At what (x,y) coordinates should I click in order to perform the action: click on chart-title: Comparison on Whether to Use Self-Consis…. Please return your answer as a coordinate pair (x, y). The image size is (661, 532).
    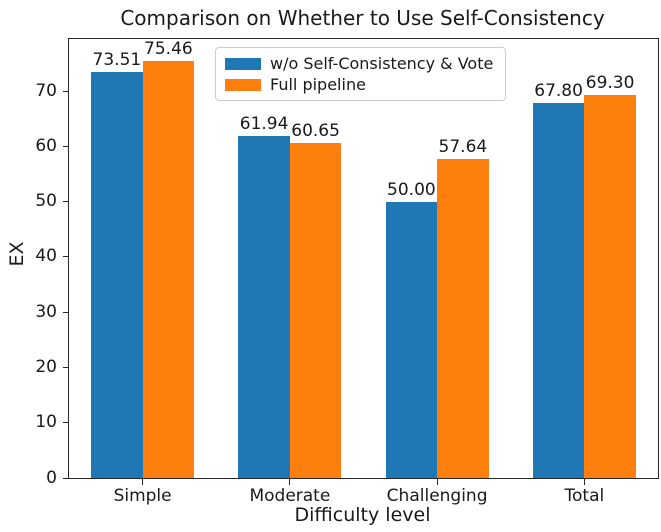
    Looking at the image, I should click on (362, 18).